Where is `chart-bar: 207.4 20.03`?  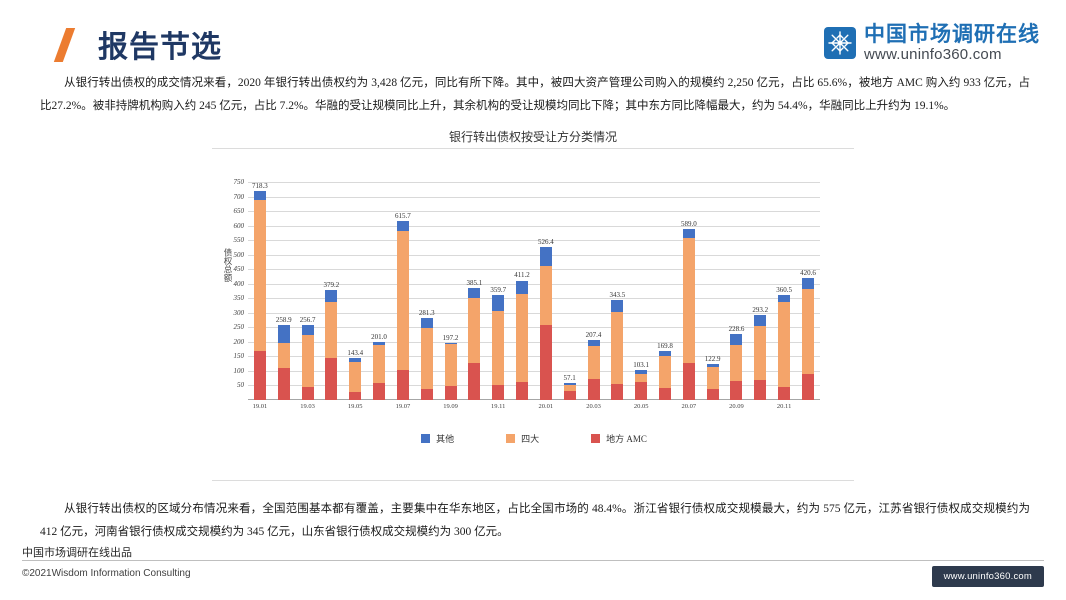 chart-bar: 207.4 20.03 is located at coordinates (594, 370).